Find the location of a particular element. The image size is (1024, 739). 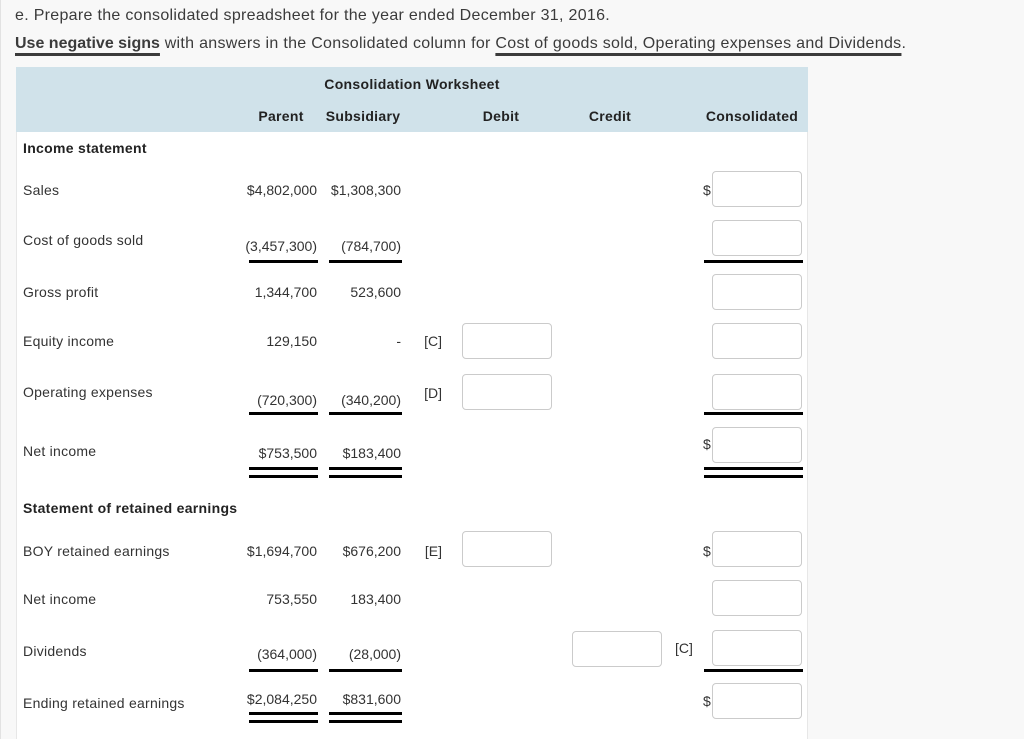

currency-prefix-net-income: $ is located at coordinates (707, 444).